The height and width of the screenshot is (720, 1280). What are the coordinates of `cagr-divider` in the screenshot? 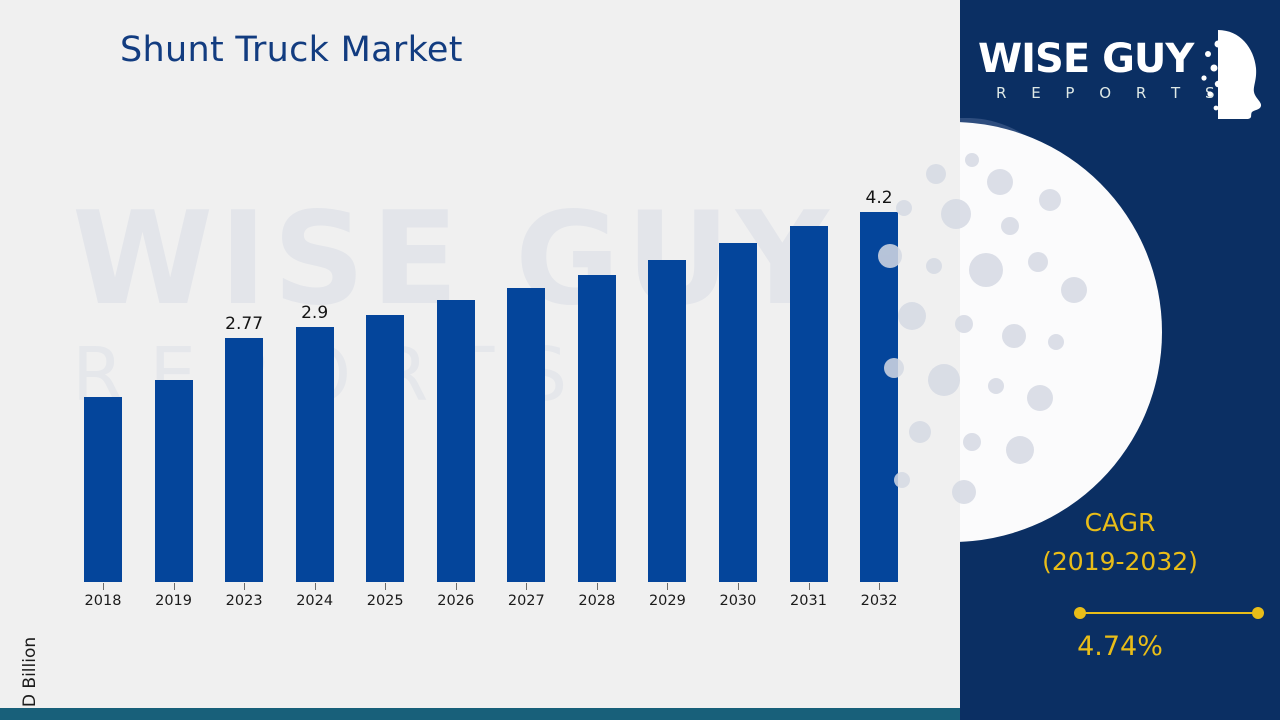 It's located at (1168, 613).